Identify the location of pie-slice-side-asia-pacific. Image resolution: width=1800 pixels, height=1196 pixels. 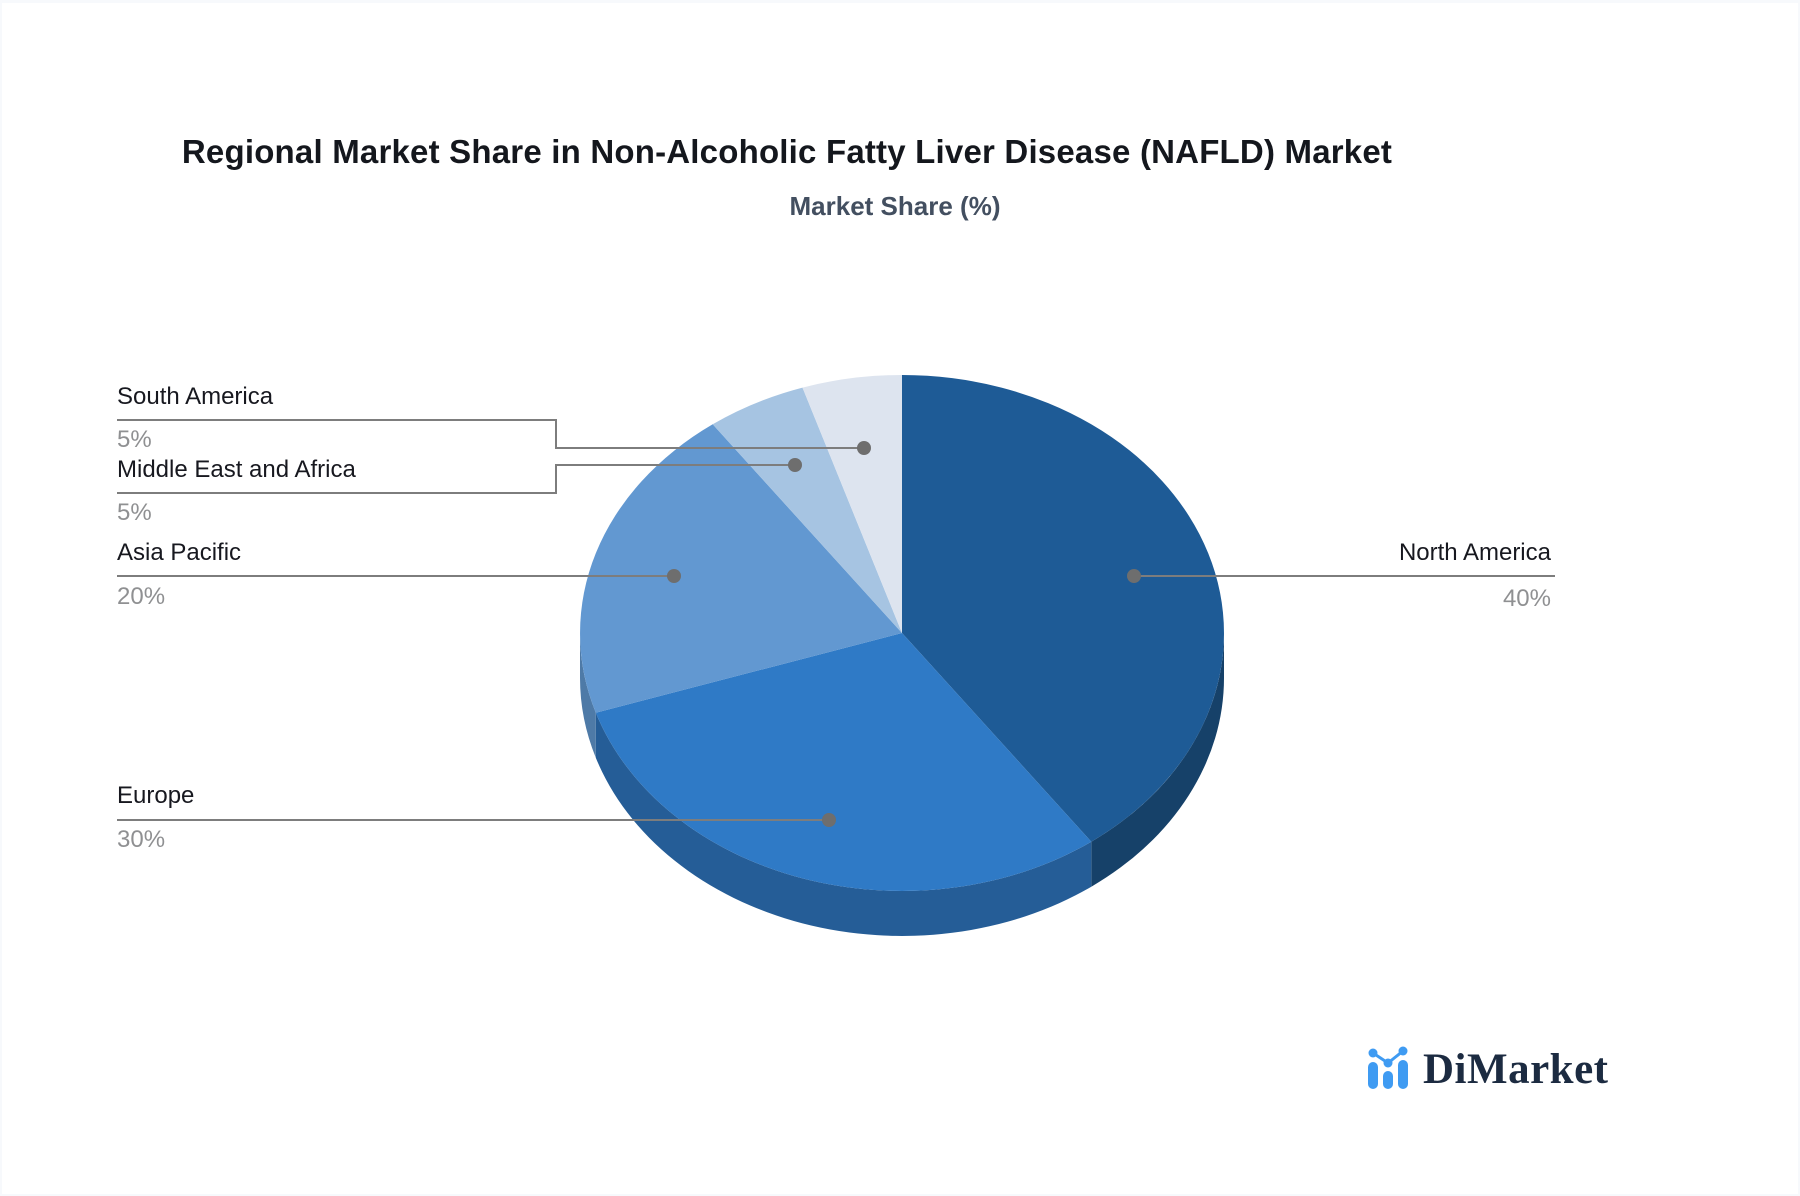
(588, 695).